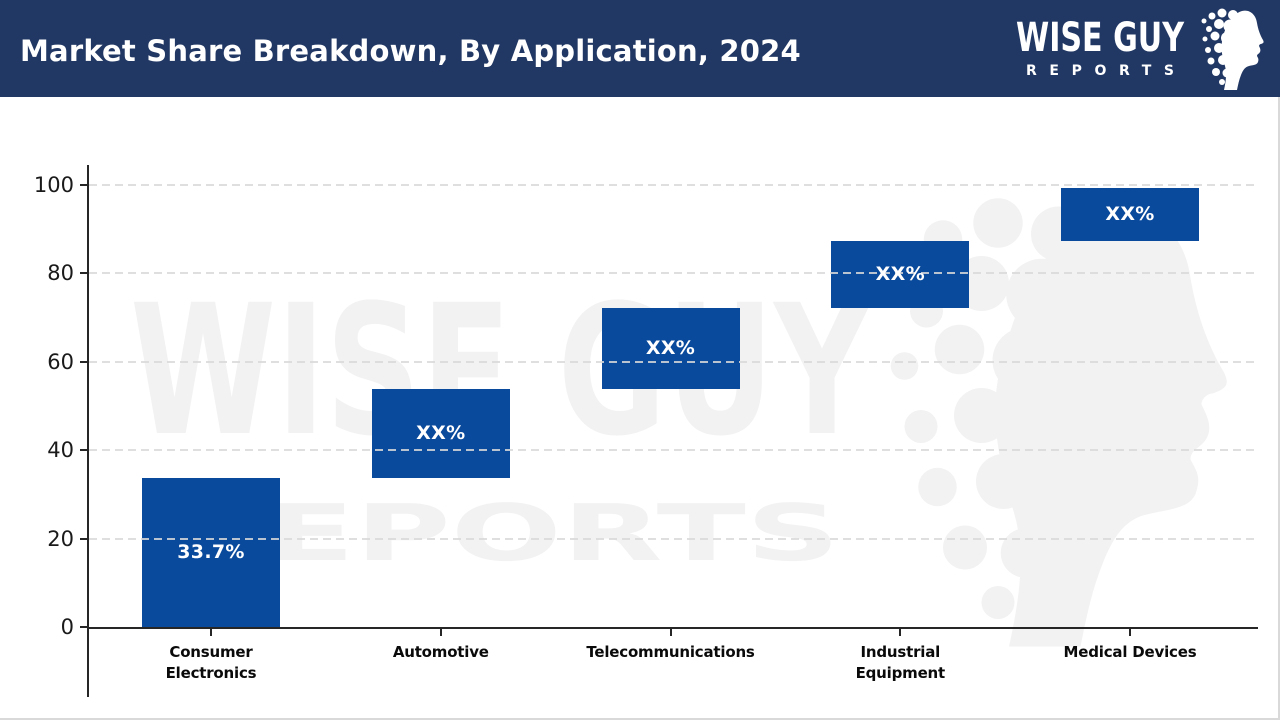  Describe the element at coordinates (900, 662) in the screenshot. I see `category-label: Industrial Equipment` at that location.